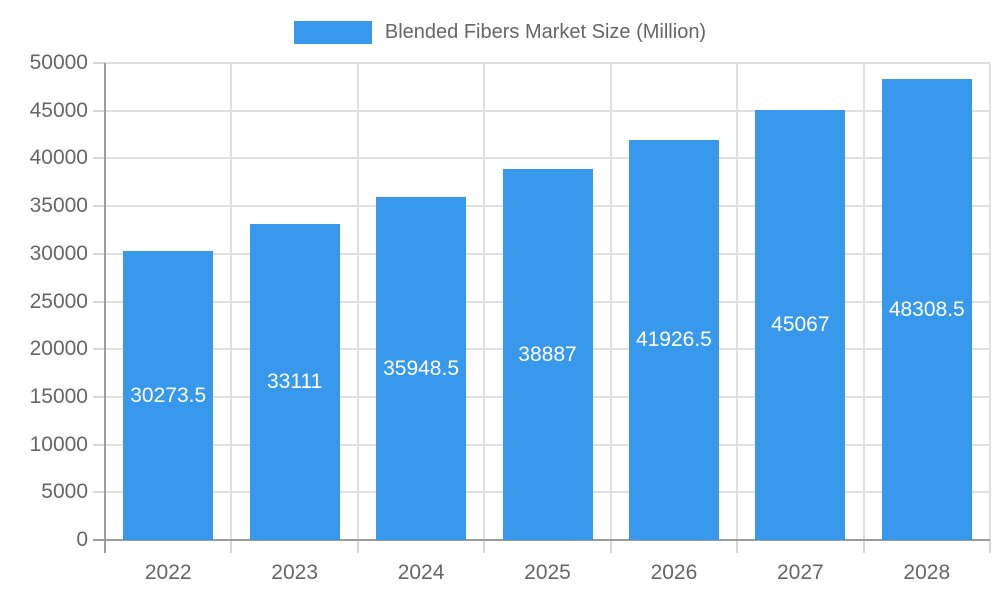 Image resolution: width=1000 pixels, height=600 pixels. What do you see at coordinates (421, 572) in the screenshot?
I see `x-tick-label: 2024` at bounding box center [421, 572].